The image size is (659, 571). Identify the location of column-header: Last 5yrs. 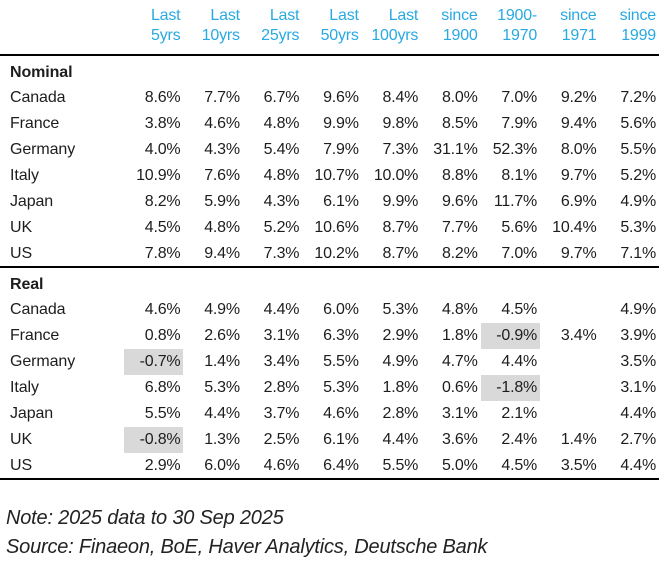
(165, 25).